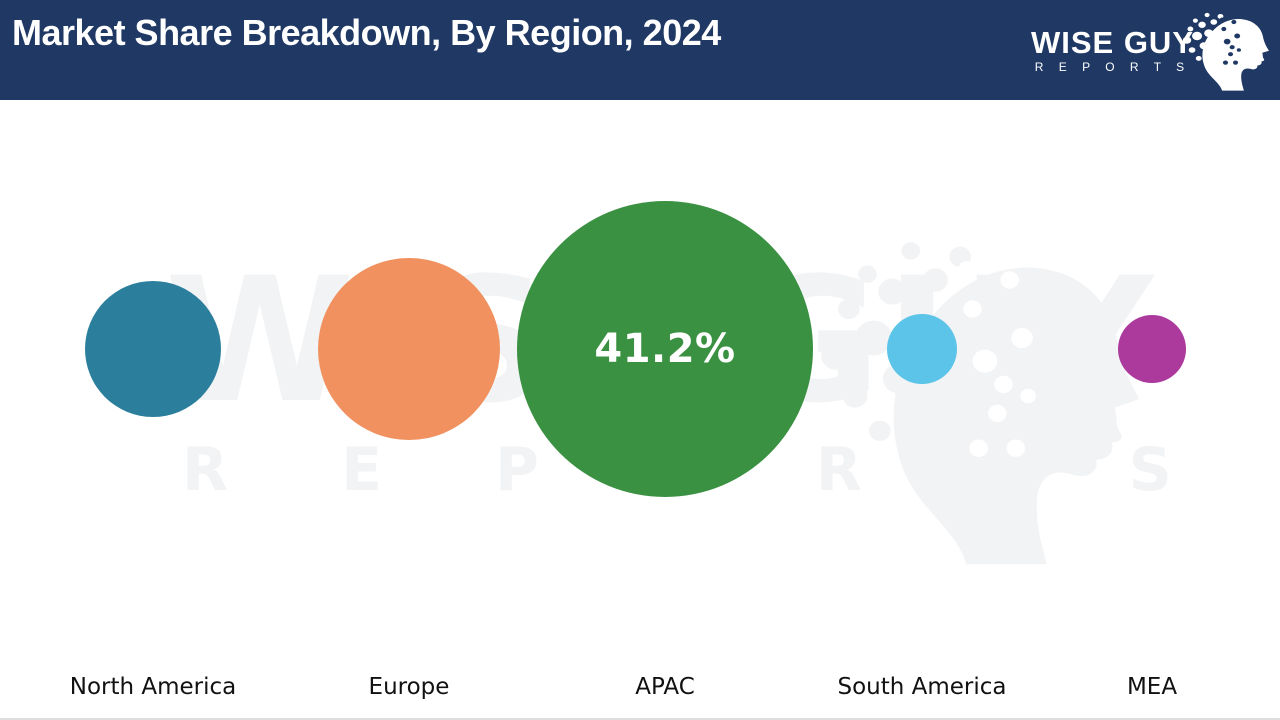 The image size is (1280, 720). I want to click on bubble-value-label: 41.2%, so click(665, 349).